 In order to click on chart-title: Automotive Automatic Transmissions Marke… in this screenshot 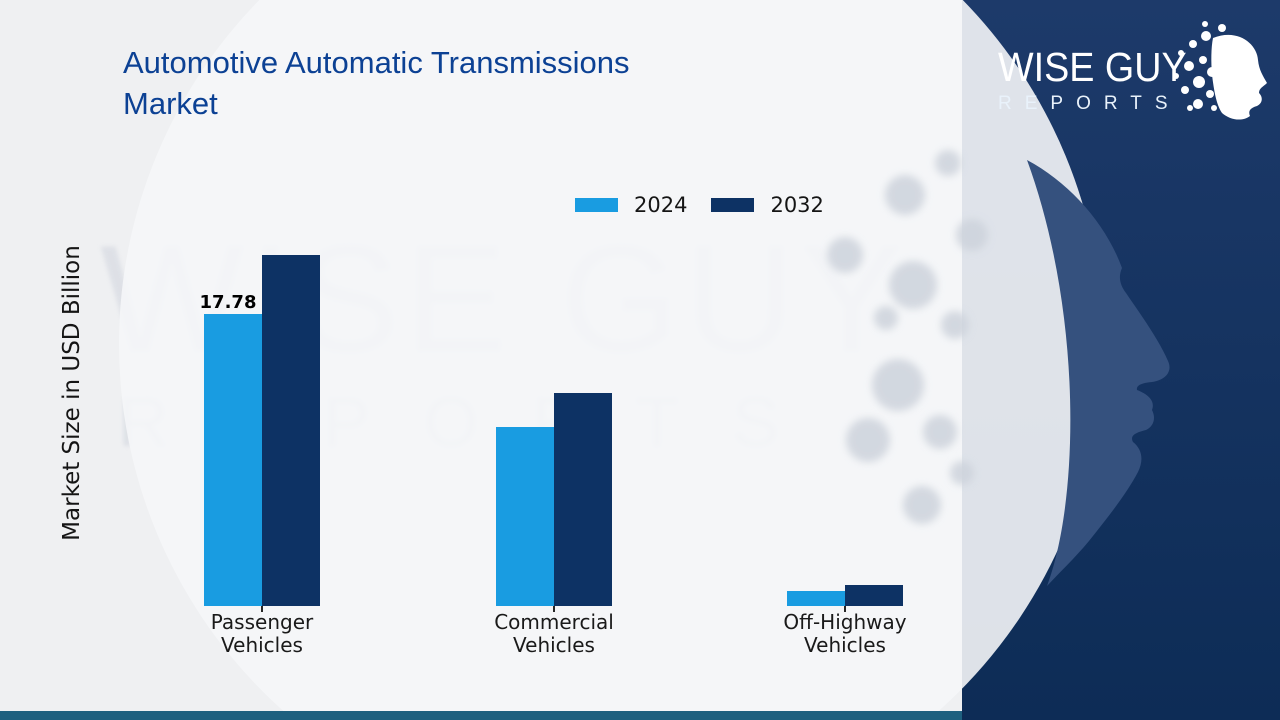, I will do `click(376, 83)`.